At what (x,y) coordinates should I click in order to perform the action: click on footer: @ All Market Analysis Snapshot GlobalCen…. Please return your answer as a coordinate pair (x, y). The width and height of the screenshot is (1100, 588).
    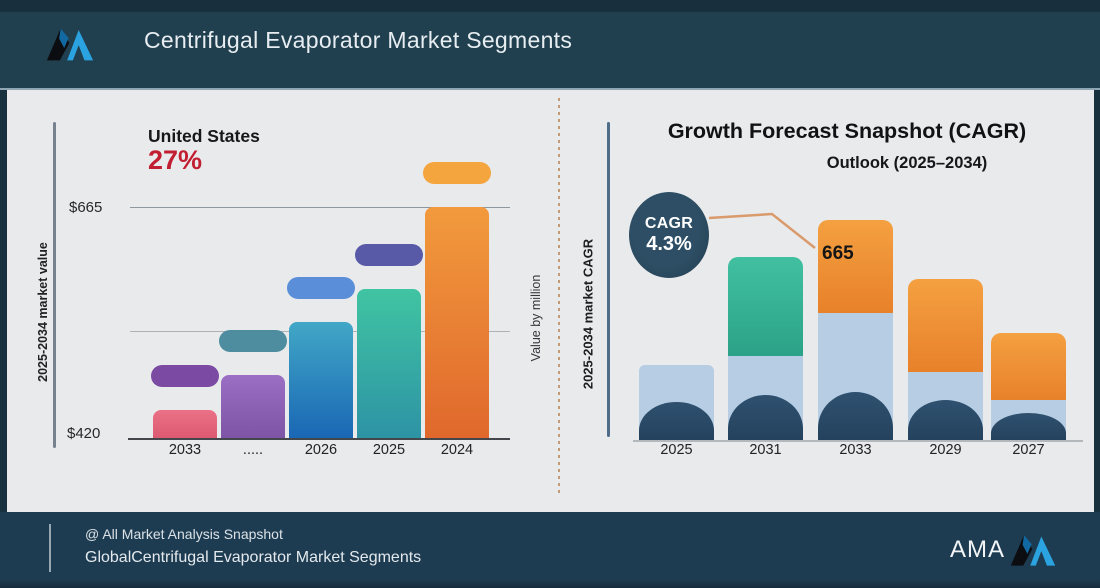
    Looking at the image, I should click on (550, 550).